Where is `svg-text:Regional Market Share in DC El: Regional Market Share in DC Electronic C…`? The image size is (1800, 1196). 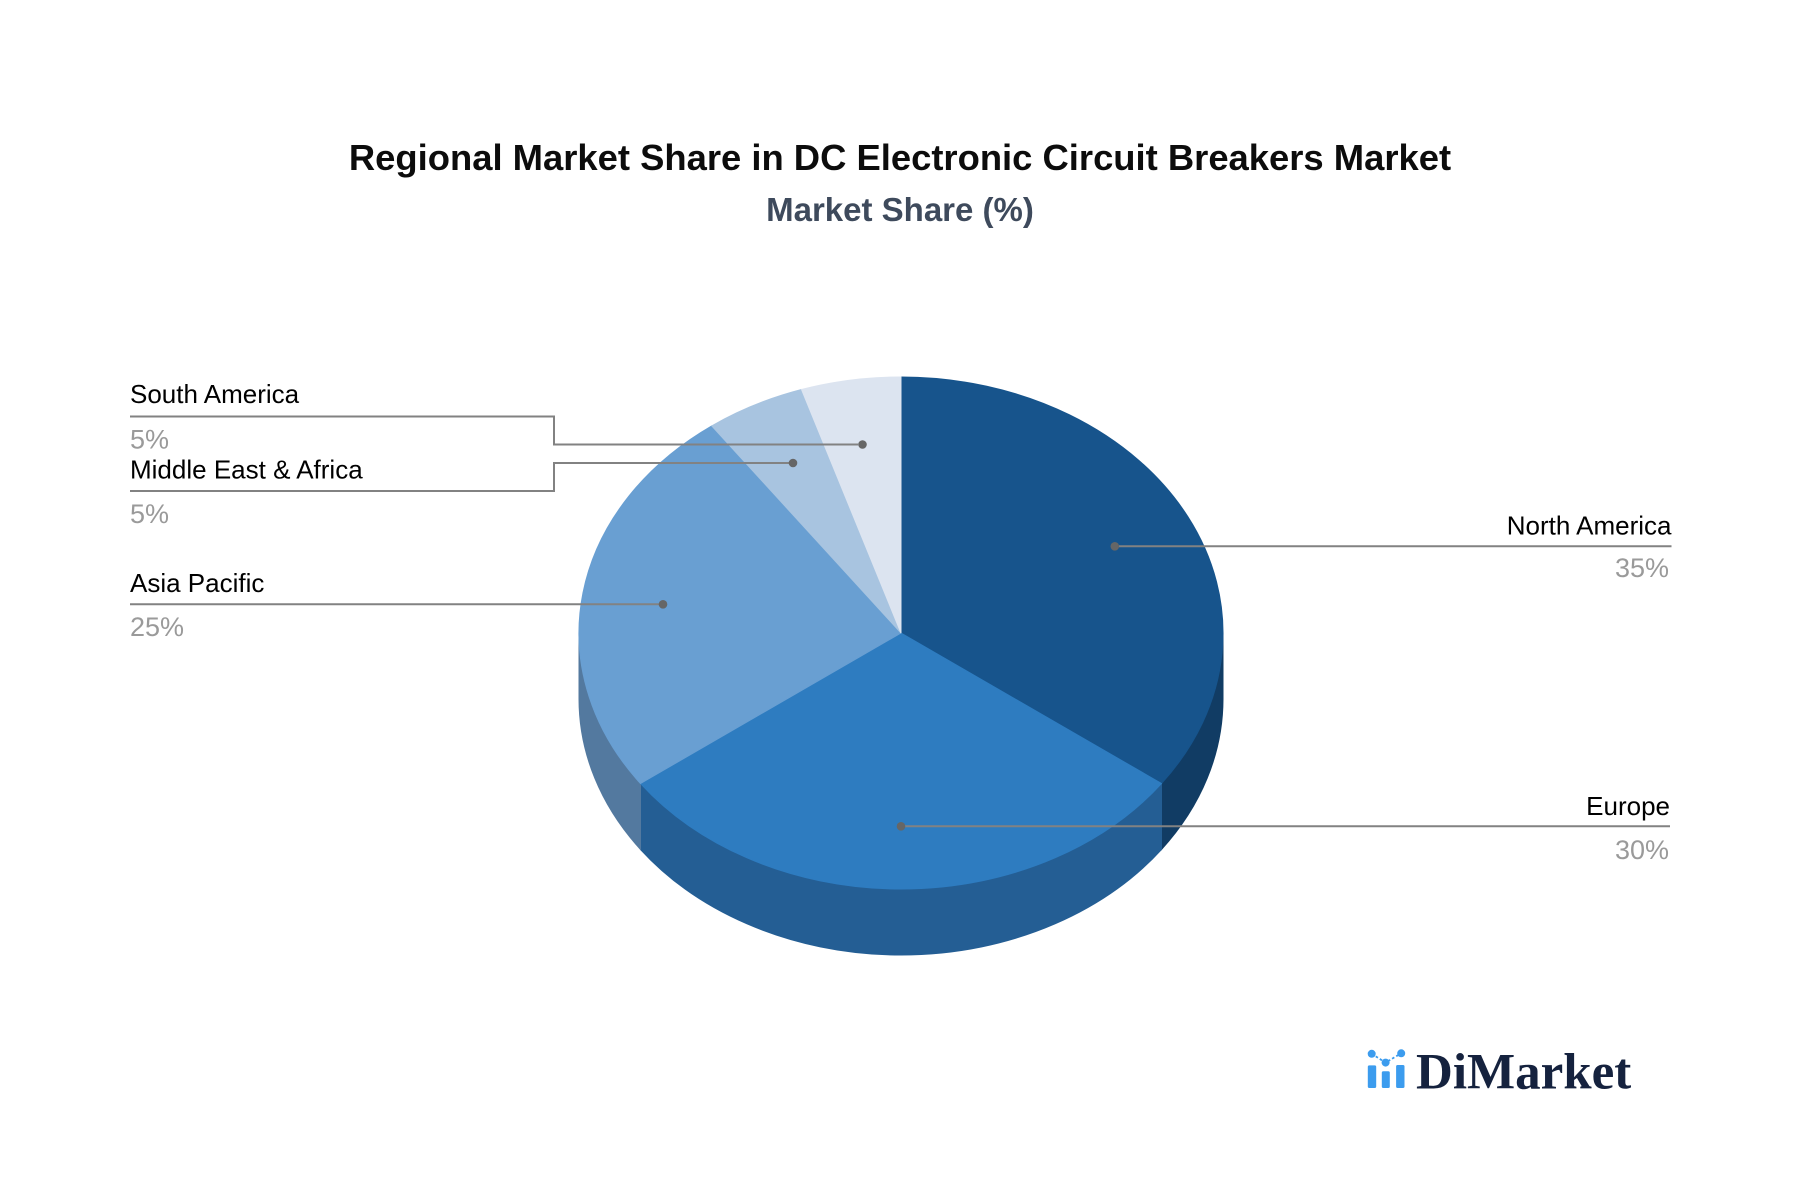
svg-text:Regional Market Share in DC El: Regional Market Share in DC Electronic C… is located at coordinates (900, 157).